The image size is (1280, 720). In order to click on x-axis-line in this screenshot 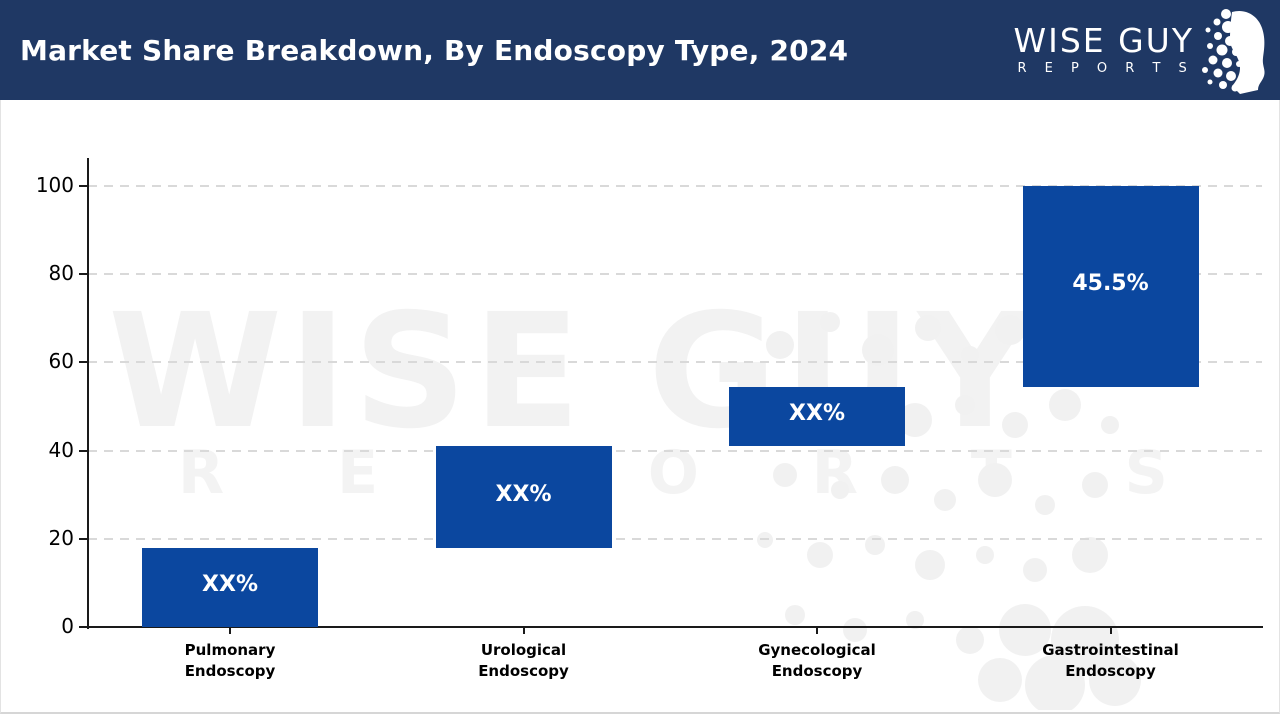, I will do `click(675, 627)`.